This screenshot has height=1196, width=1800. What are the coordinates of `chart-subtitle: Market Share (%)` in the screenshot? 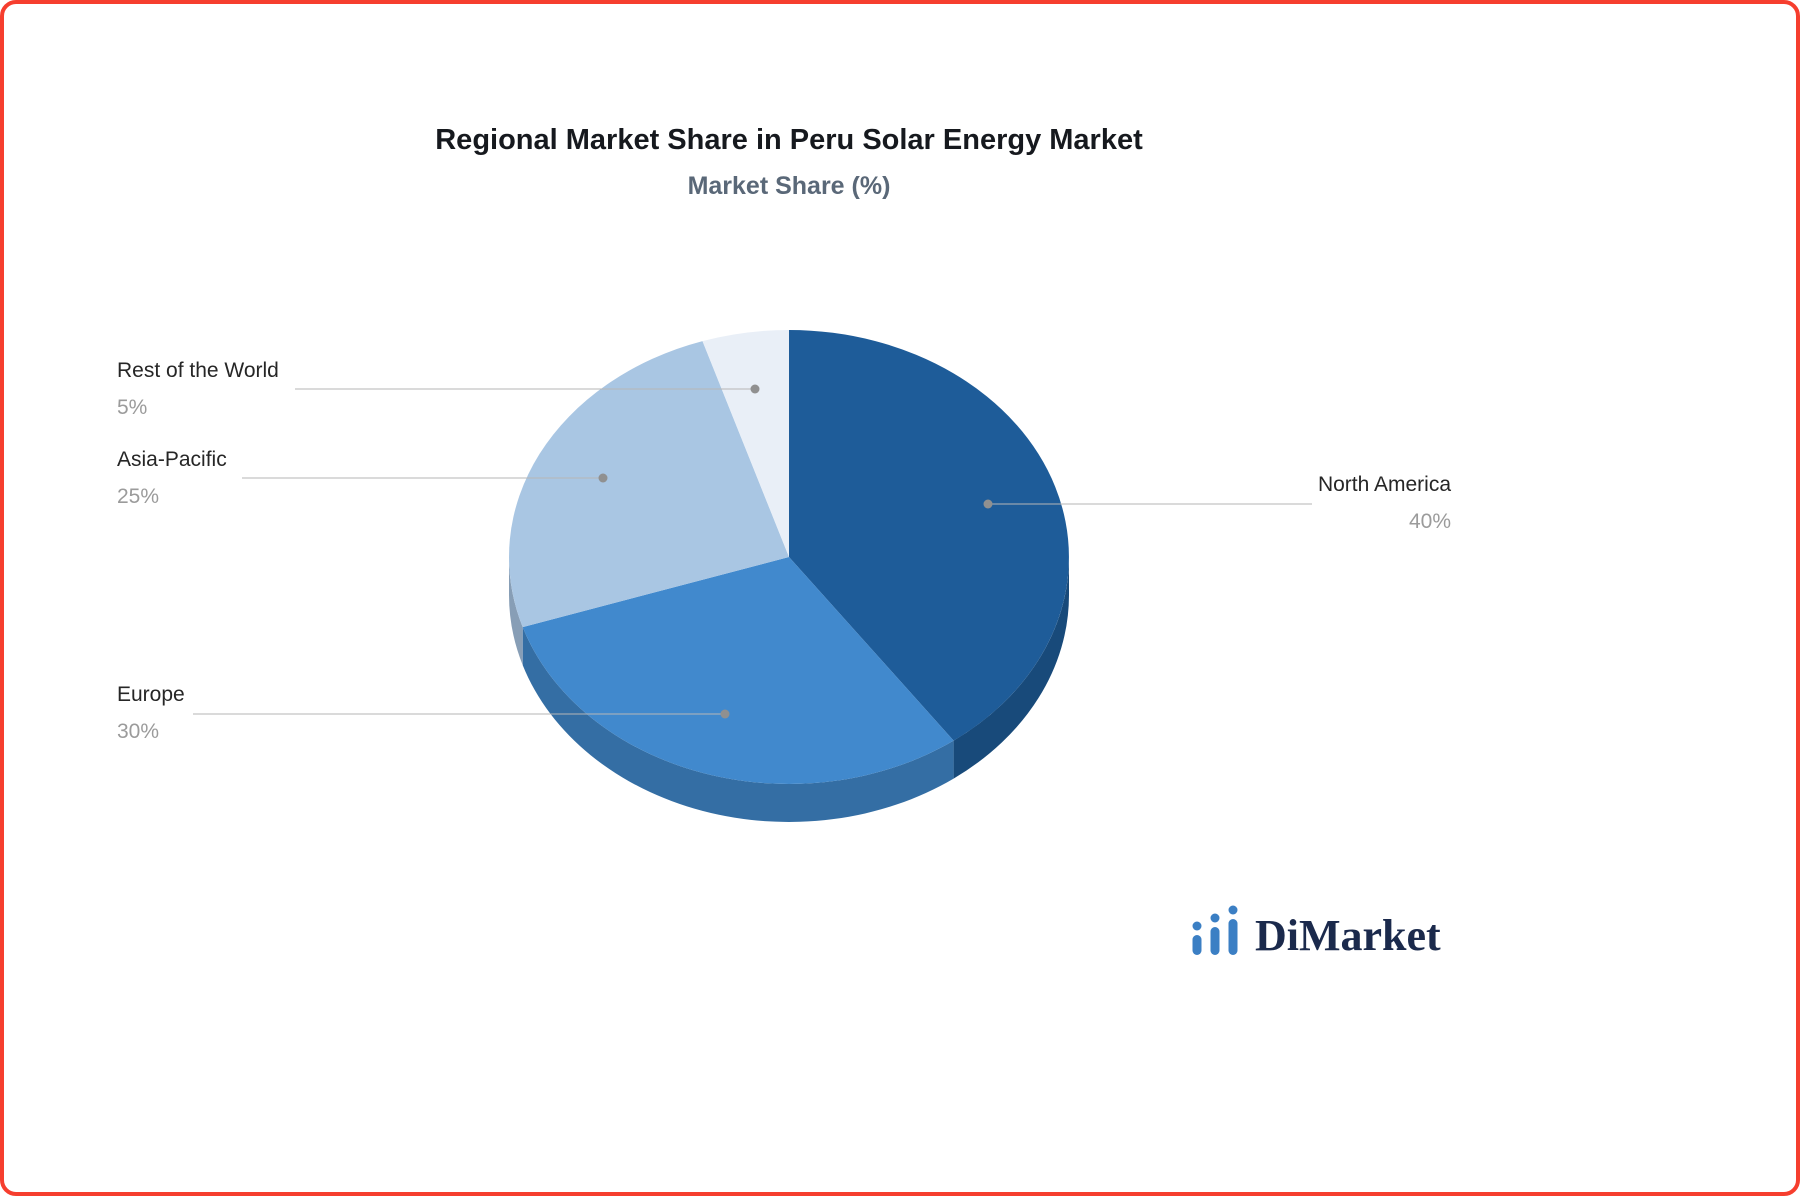 It's located at (789, 186).